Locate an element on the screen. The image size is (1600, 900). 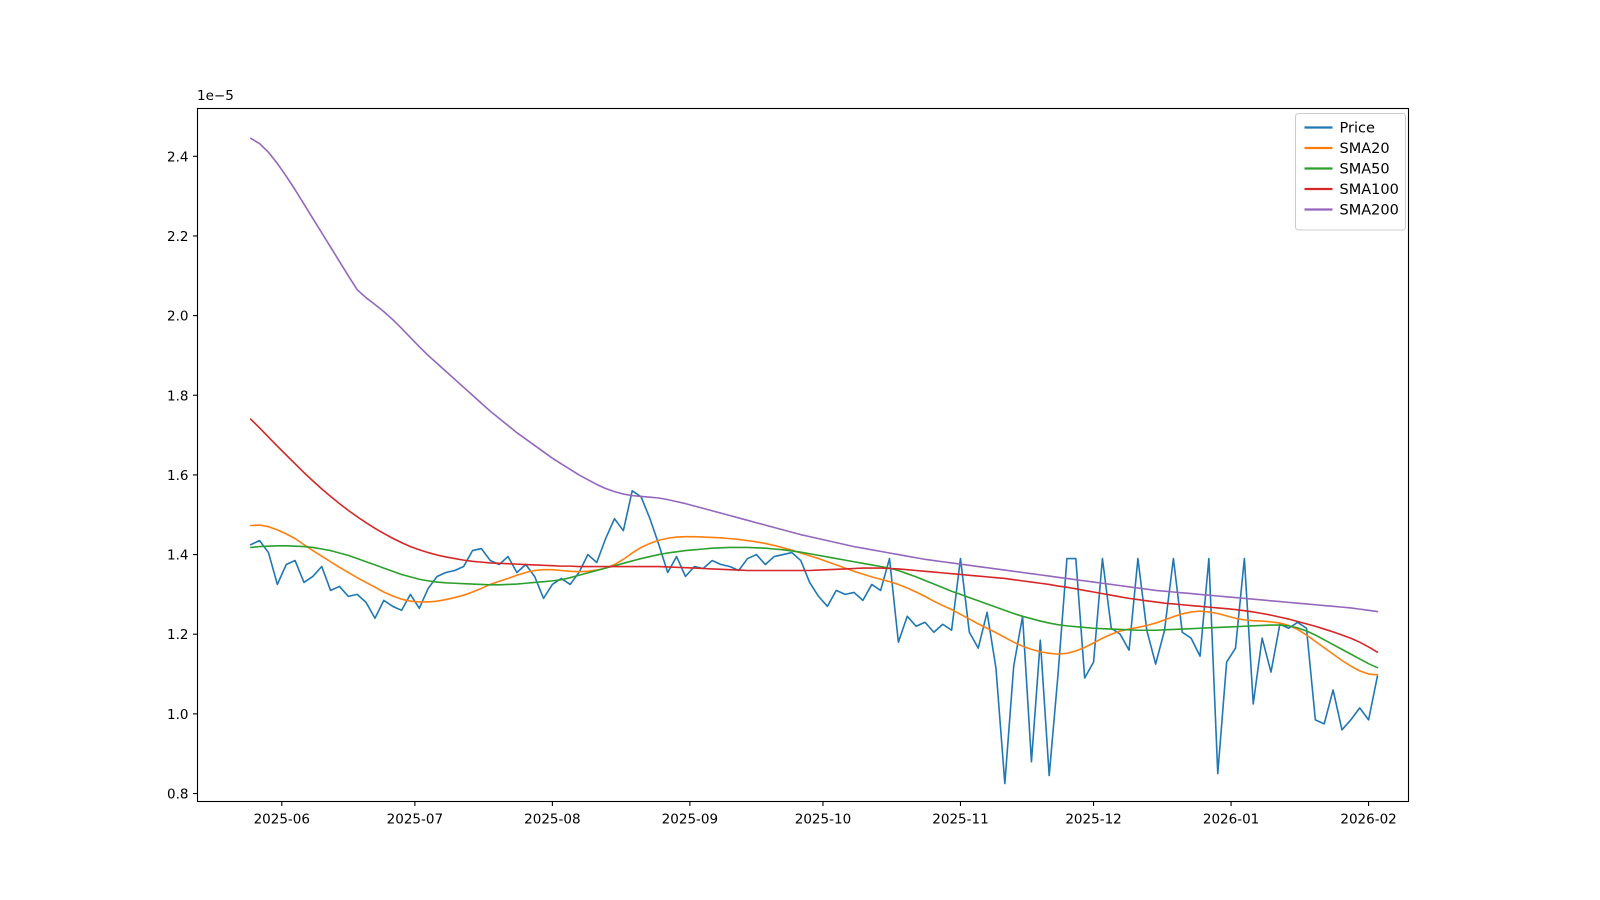
legend-label-sma200: SMA200 is located at coordinates (1369, 211).